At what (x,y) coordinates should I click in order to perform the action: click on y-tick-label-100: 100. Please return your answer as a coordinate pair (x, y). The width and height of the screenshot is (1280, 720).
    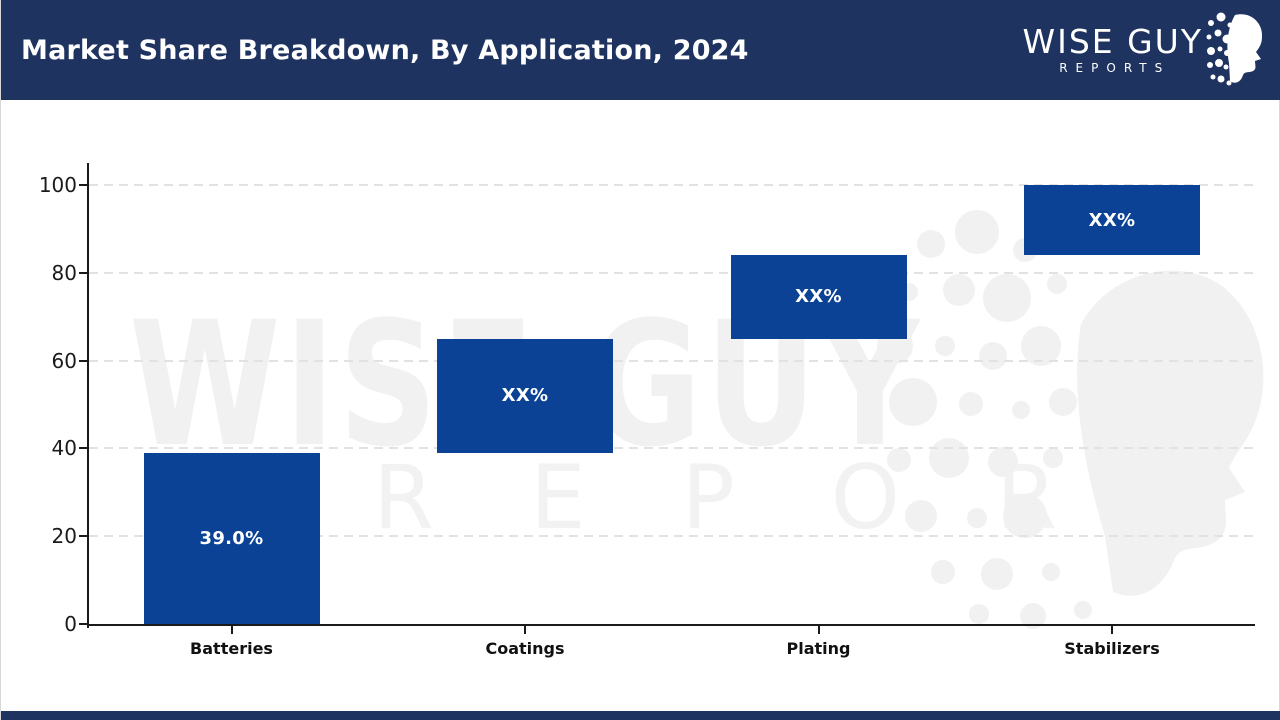
    Looking at the image, I should click on (57, 185).